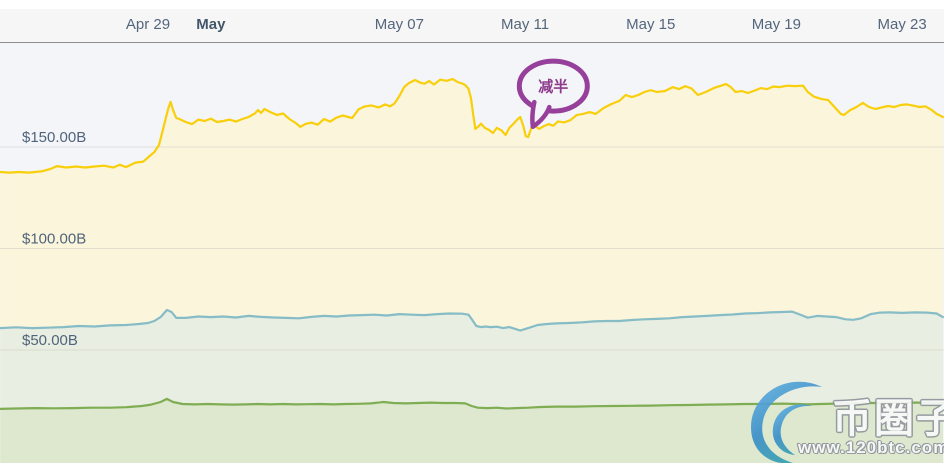 The width and height of the screenshot is (944, 463). Describe the element at coordinates (148, 24) in the screenshot. I see `x-axis-label: Apr 29` at that location.